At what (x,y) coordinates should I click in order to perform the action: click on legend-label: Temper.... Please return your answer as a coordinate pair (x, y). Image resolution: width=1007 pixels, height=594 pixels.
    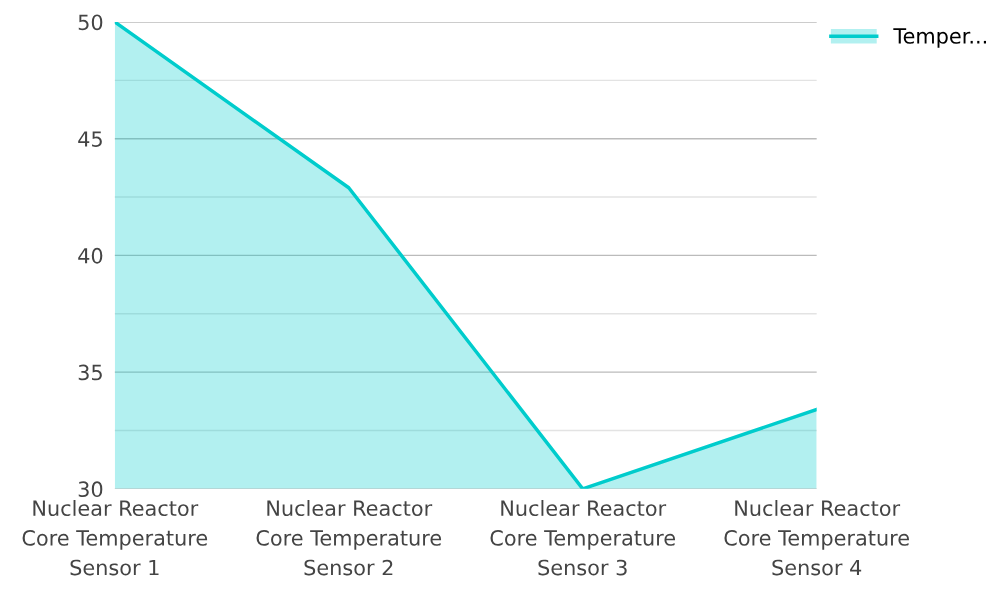
    Looking at the image, I should click on (939, 38).